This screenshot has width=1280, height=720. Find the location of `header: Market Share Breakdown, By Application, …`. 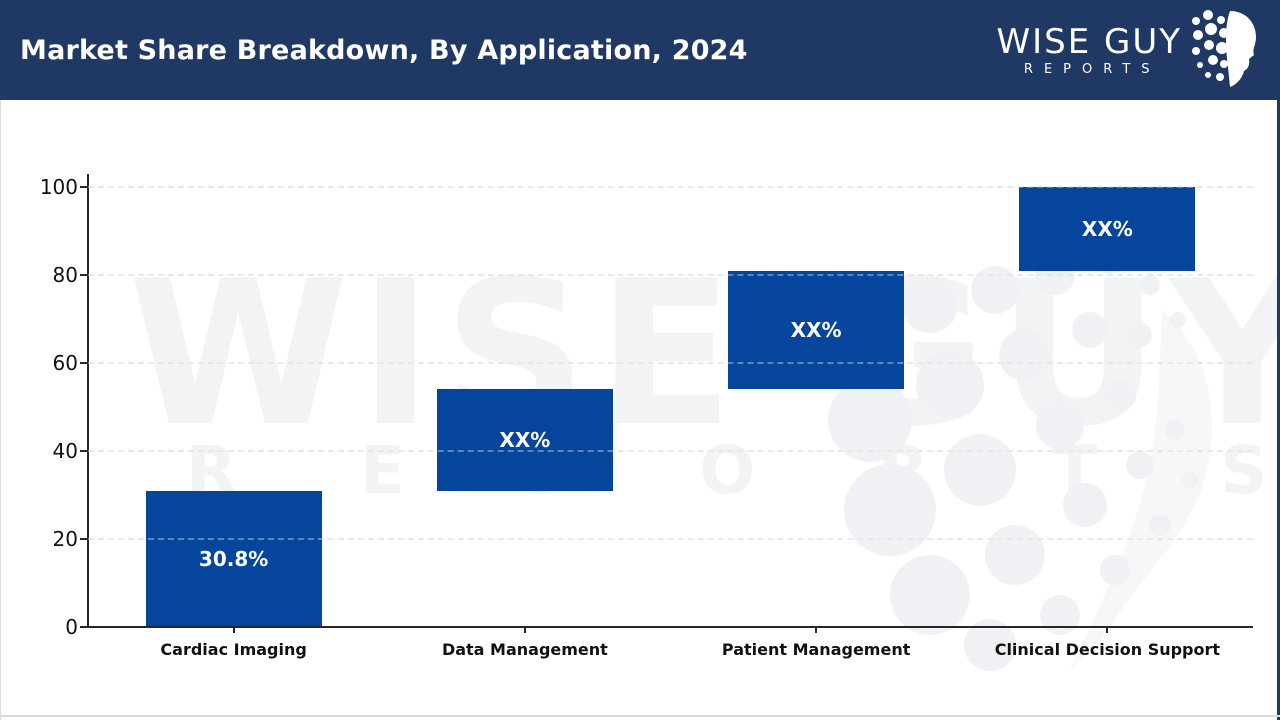

header: Market Share Breakdown, By Application, … is located at coordinates (640, 50).